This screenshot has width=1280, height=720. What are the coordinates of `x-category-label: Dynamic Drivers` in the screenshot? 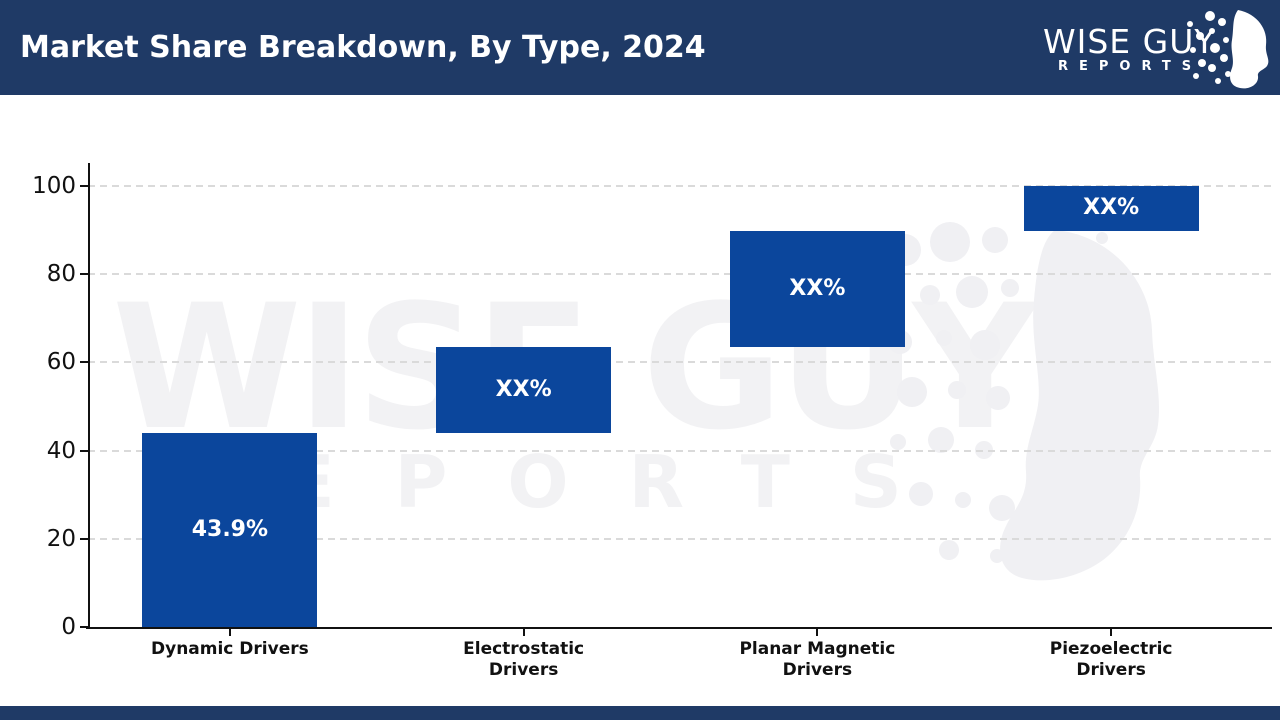 It's located at (230, 649).